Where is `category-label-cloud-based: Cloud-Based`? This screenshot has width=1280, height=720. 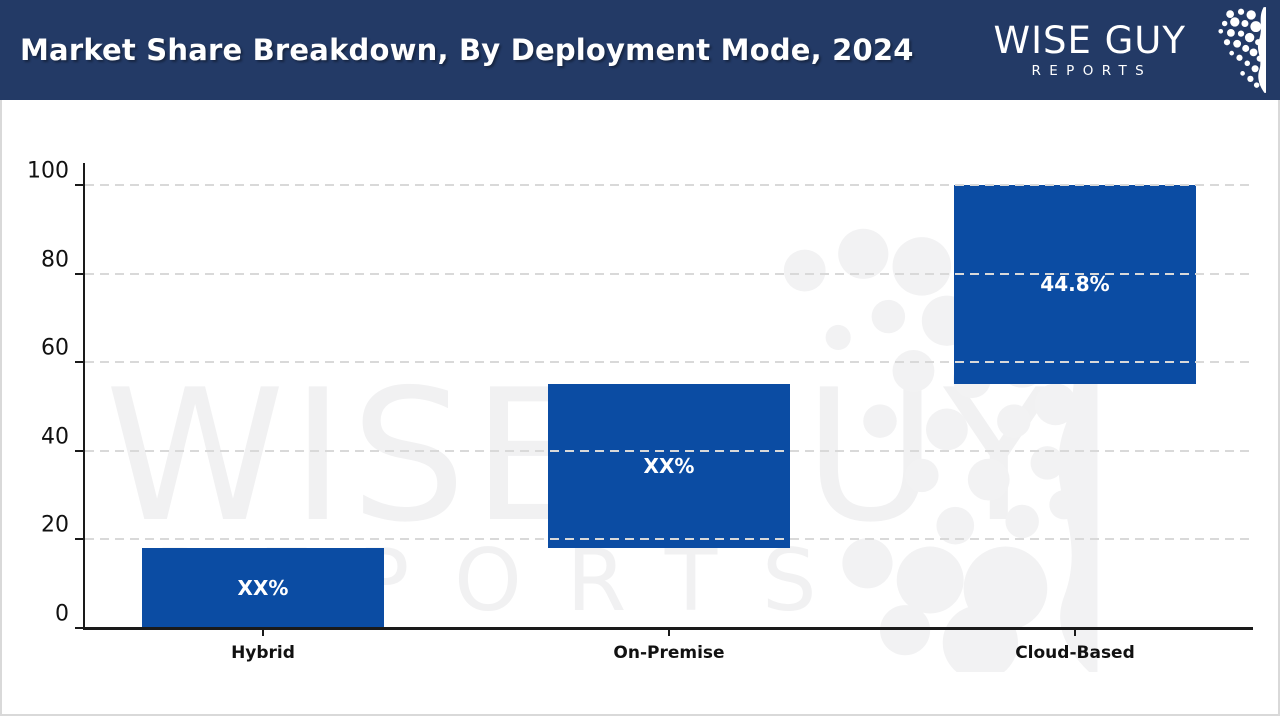 category-label-cloud-based: Cloud-Based is located at coordinates (1075, 653).